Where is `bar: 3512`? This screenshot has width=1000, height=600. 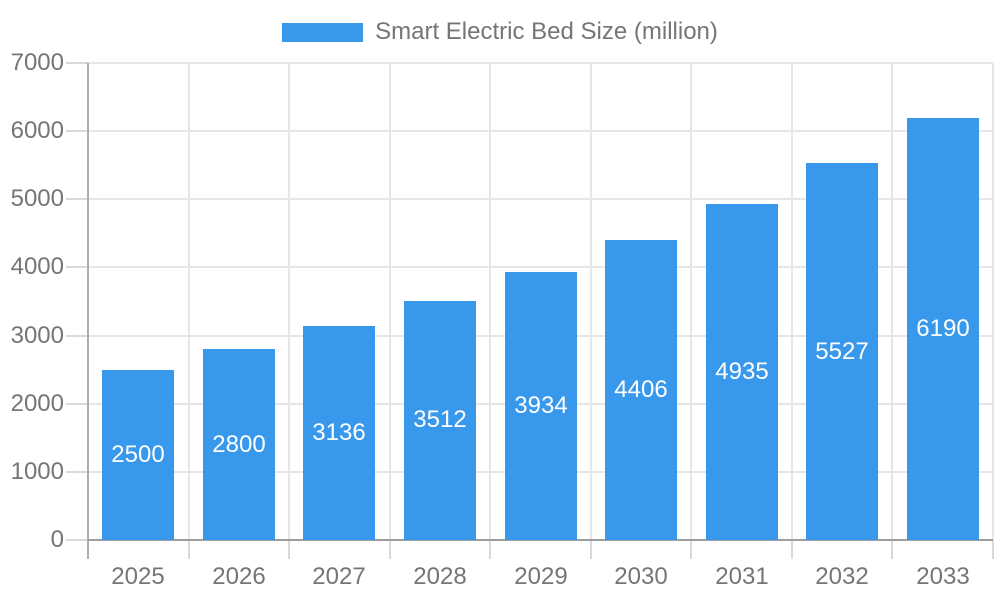 bar: 3512 is located at coordinates (440, 420).